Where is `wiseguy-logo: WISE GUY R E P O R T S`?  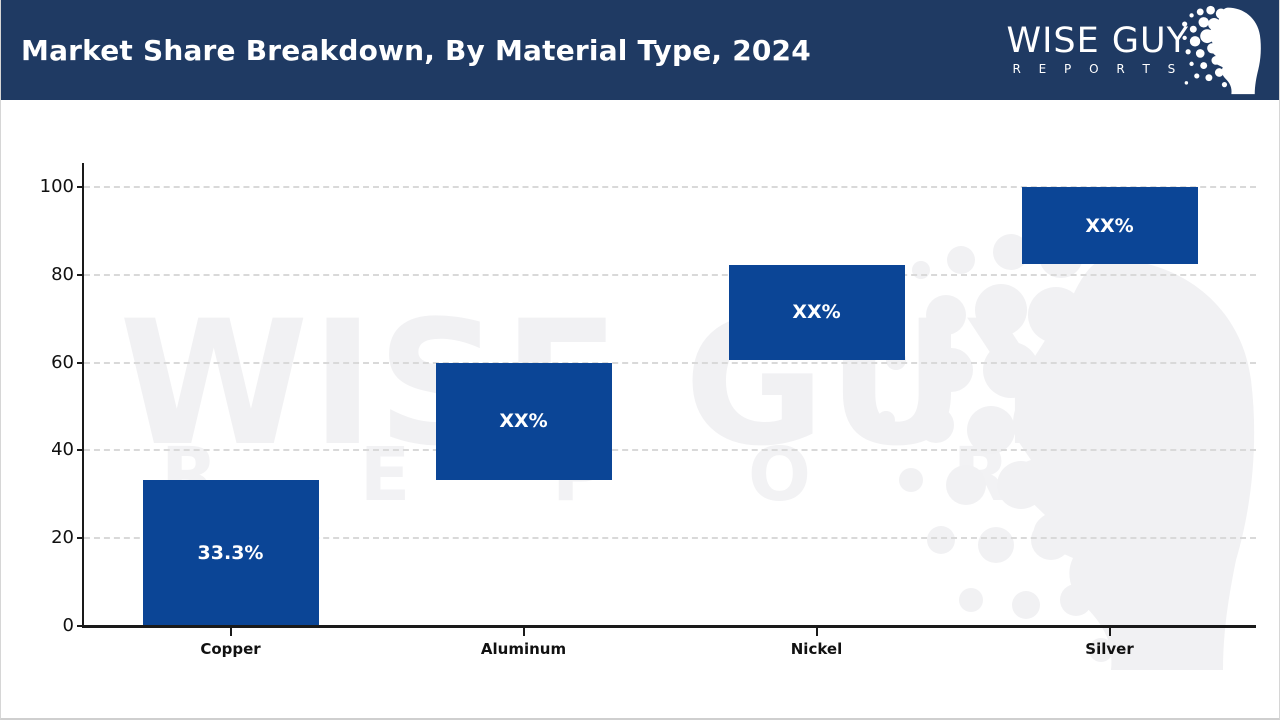 wiseguy-logo: WISE GUY R E P O R T S is located at coordinates (1136, 50).